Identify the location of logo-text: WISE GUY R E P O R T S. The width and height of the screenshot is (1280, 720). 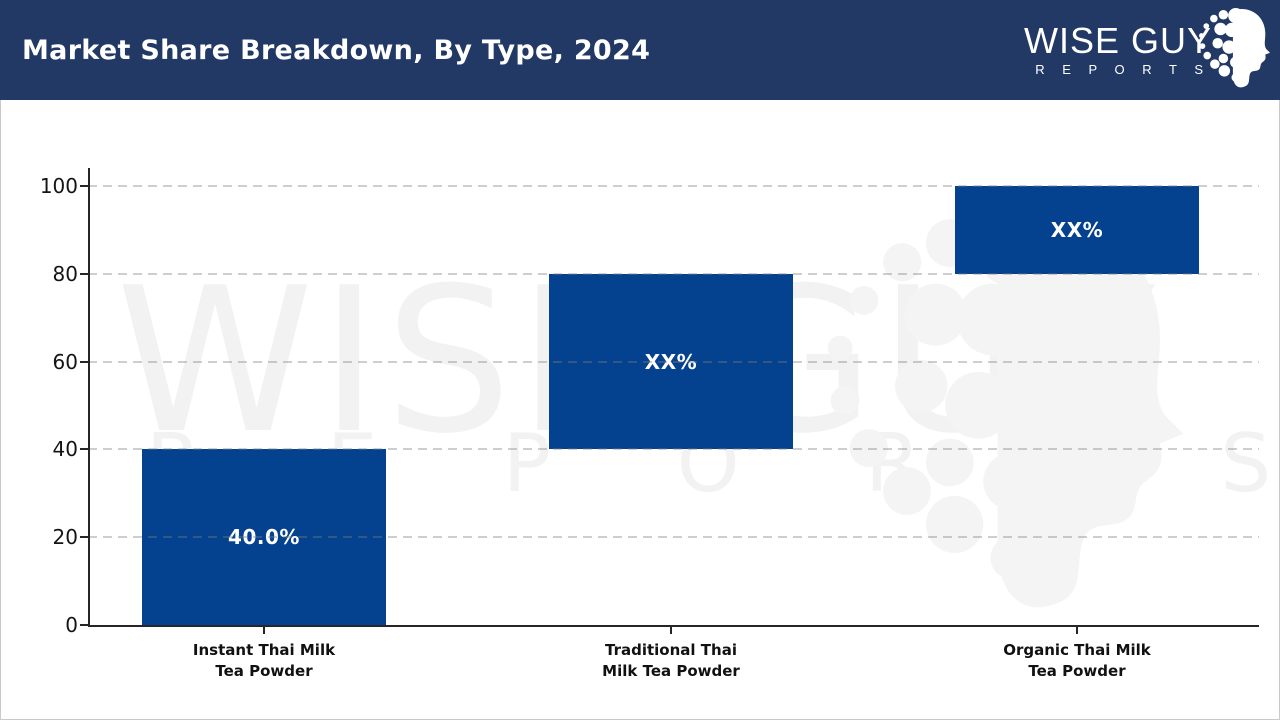
(1117, 49).